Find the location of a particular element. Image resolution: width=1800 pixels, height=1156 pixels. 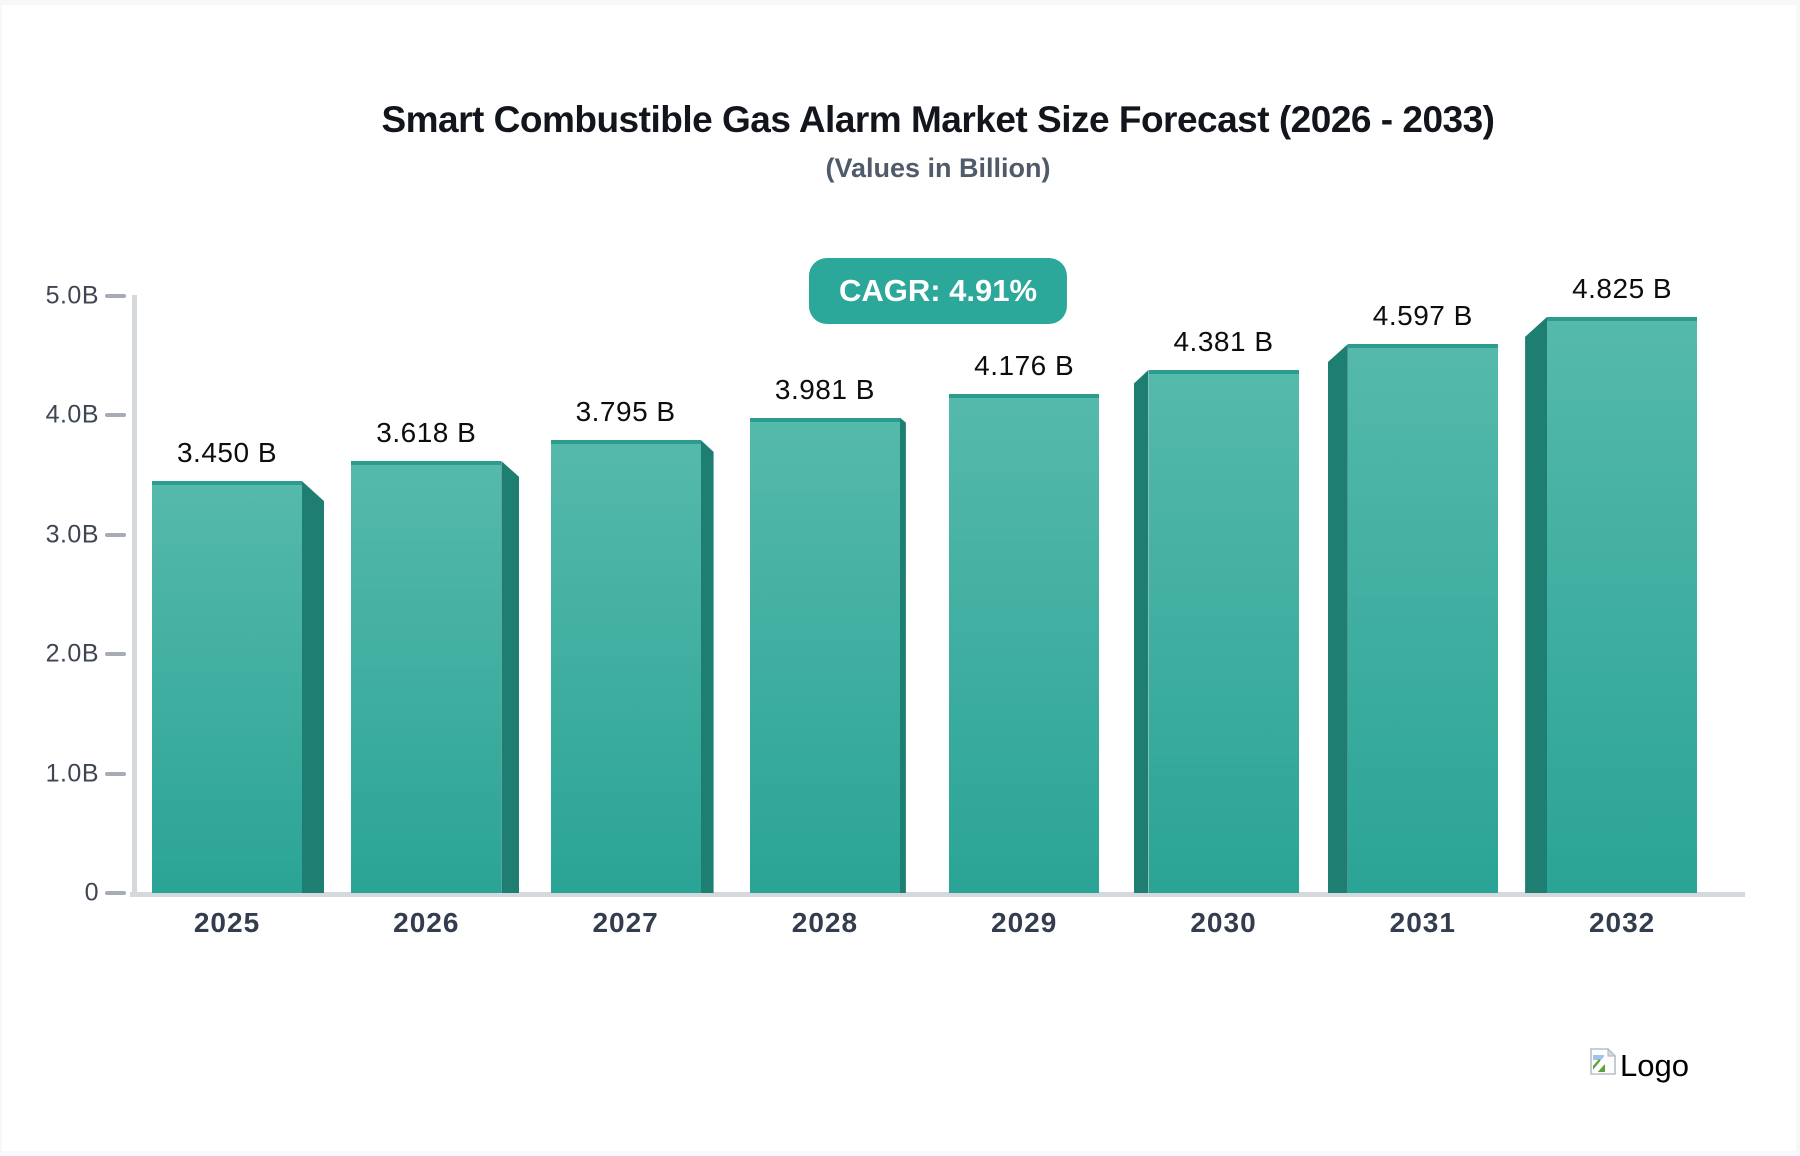

cagr-badge: CAGR: 4.91% is located at coordinates (938, 291).